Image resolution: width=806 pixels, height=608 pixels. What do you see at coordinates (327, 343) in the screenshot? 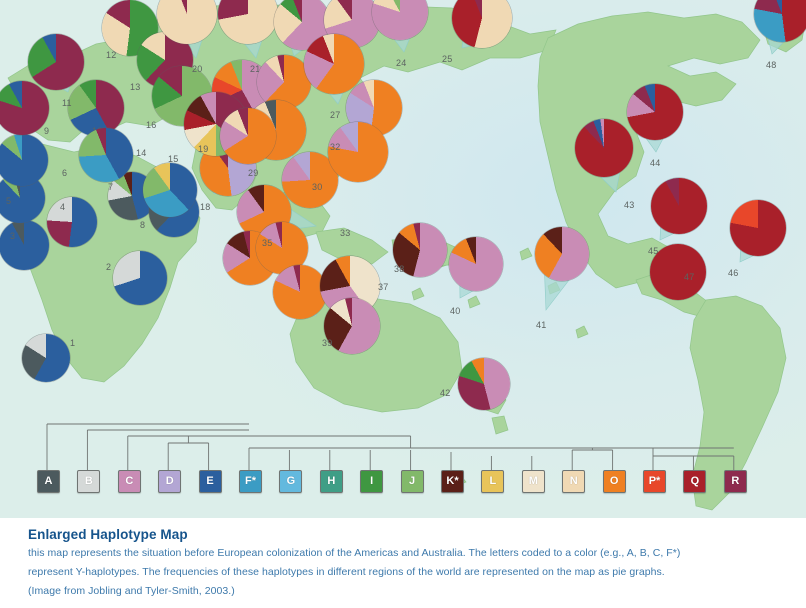
I see `pie-label-39: 39` at bounding box center [327, 343].